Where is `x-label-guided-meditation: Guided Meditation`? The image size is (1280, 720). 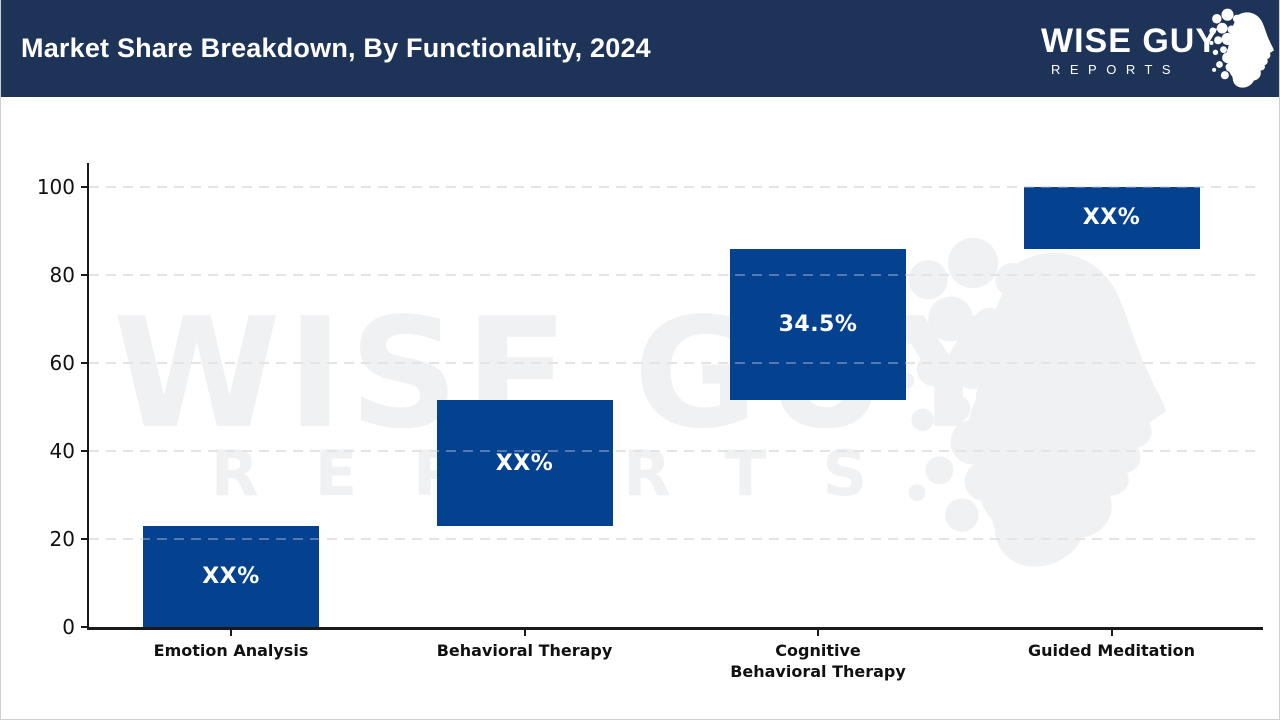
x-label-guided-meditation: Guided Meditation is located at coordinates (1112, 650).